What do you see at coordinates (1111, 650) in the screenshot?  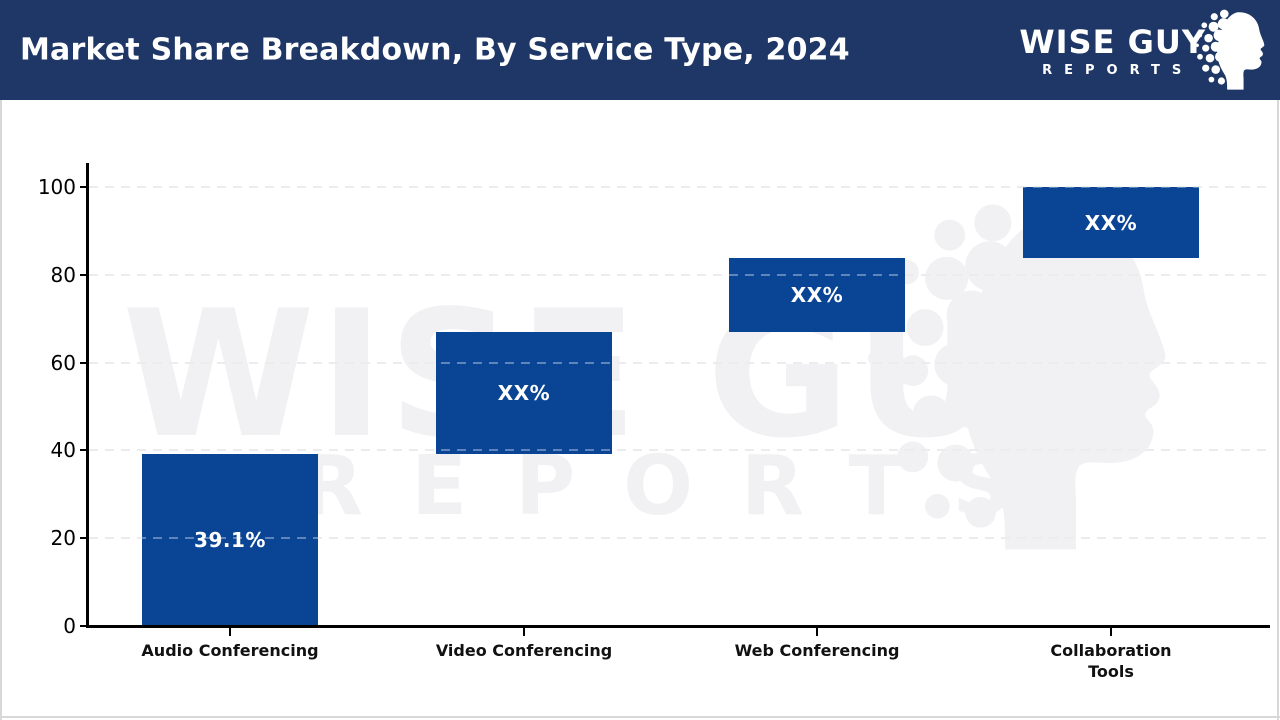 I see `category-label-line: Collaboration` at bounding box center [1111, 650].